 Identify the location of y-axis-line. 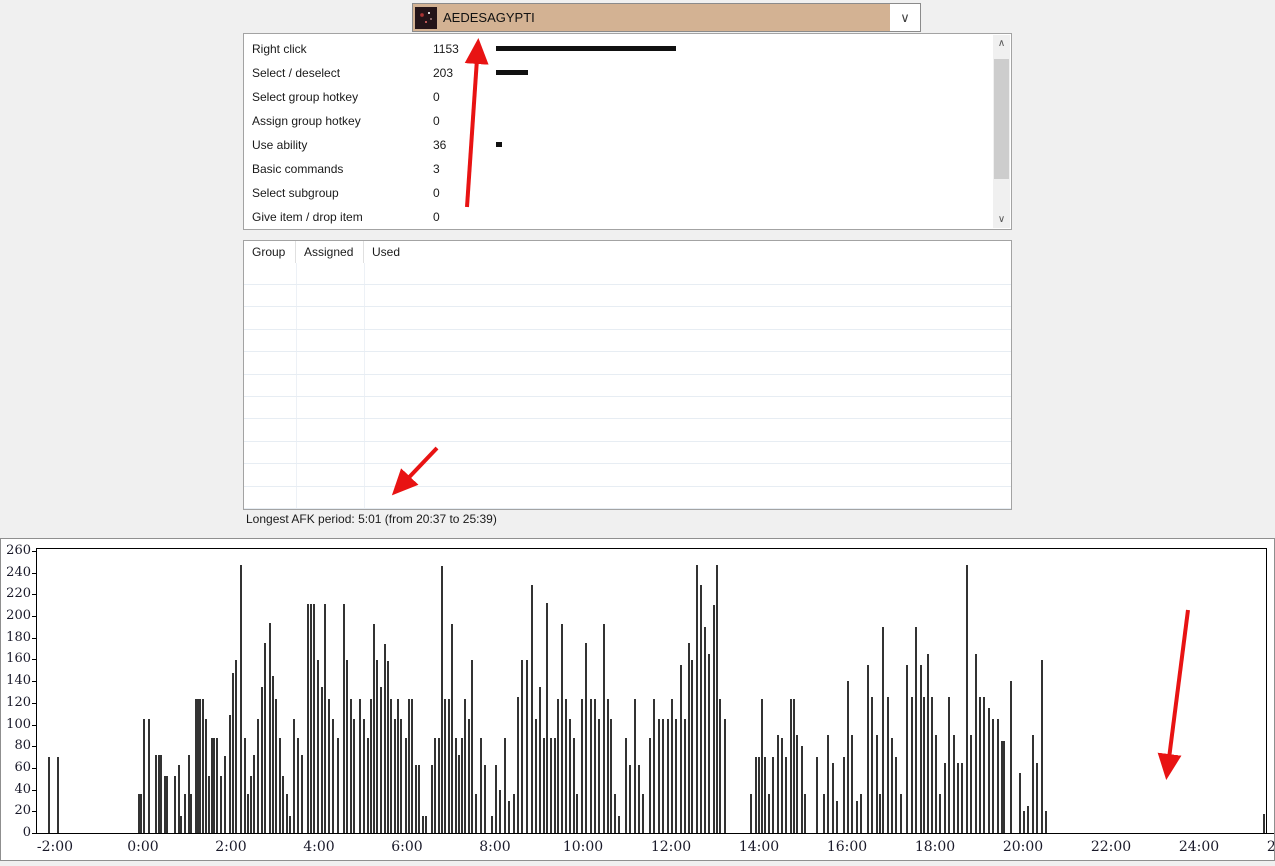
(36, 691).